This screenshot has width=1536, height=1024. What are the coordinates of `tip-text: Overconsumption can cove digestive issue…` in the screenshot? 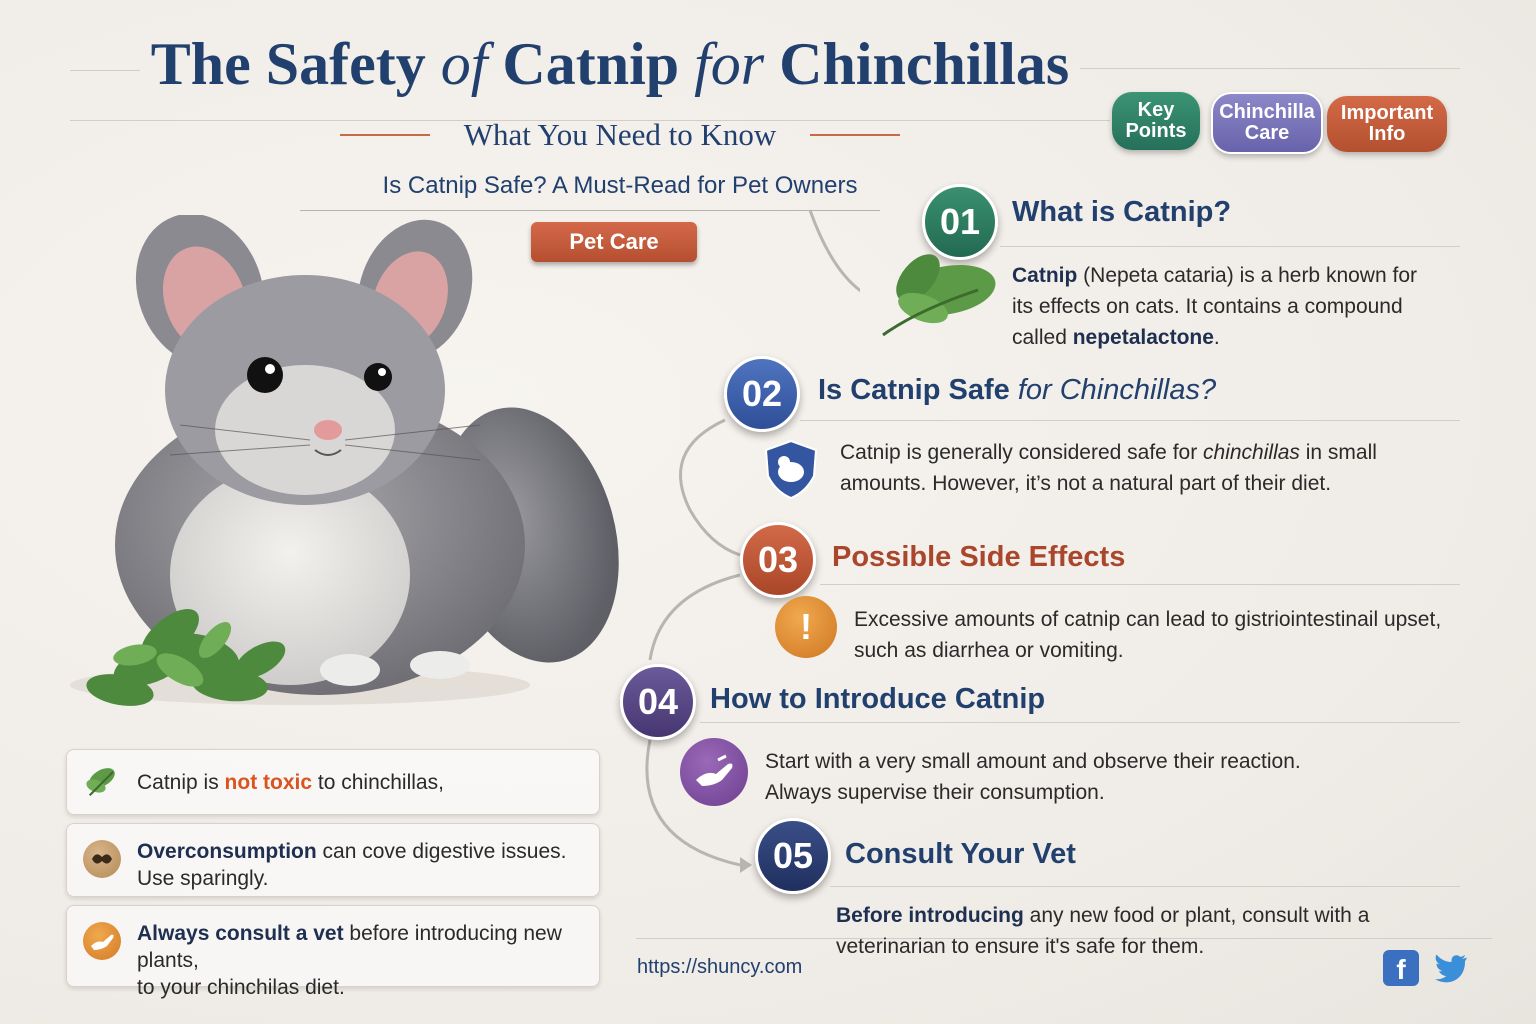 It's located at (352, 865).